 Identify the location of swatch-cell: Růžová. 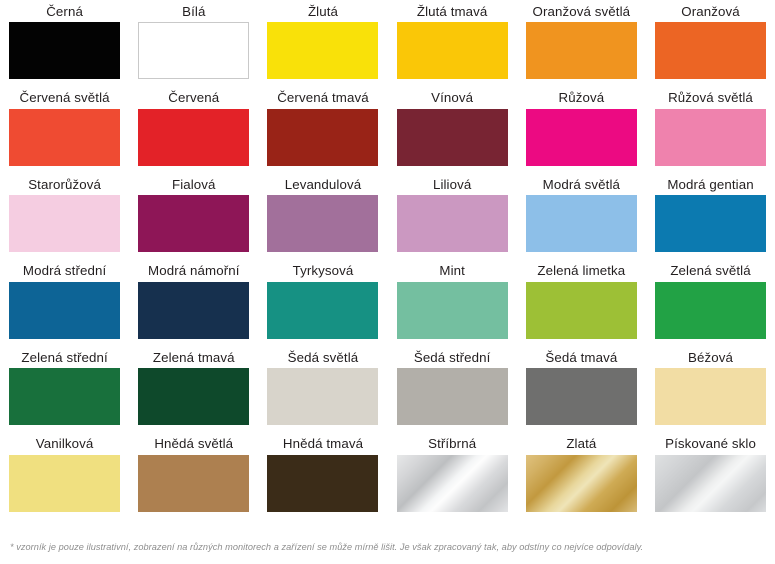
(581, 130).